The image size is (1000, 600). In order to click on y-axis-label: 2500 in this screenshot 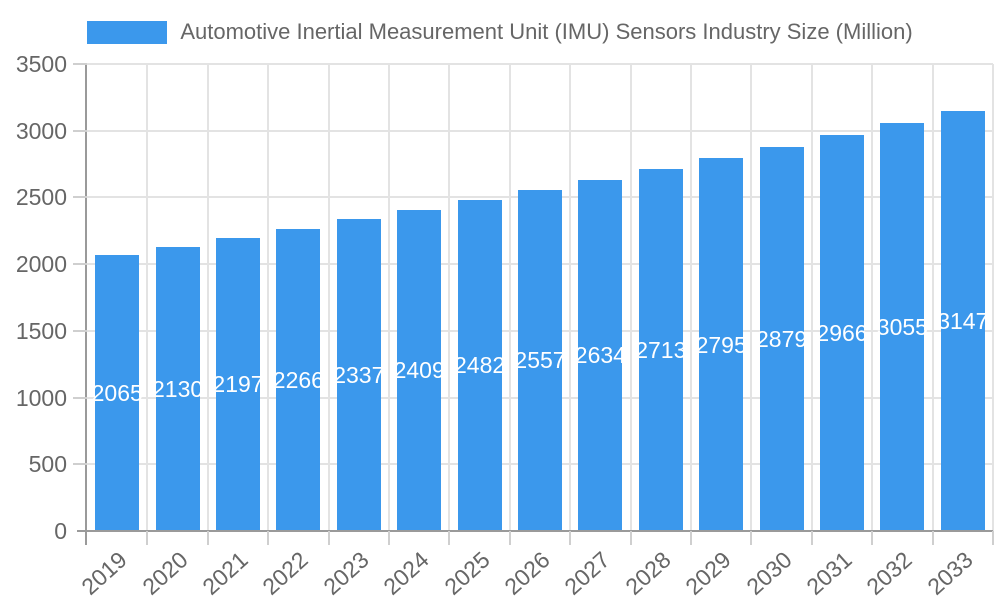, I will do `click(41, 197)`.